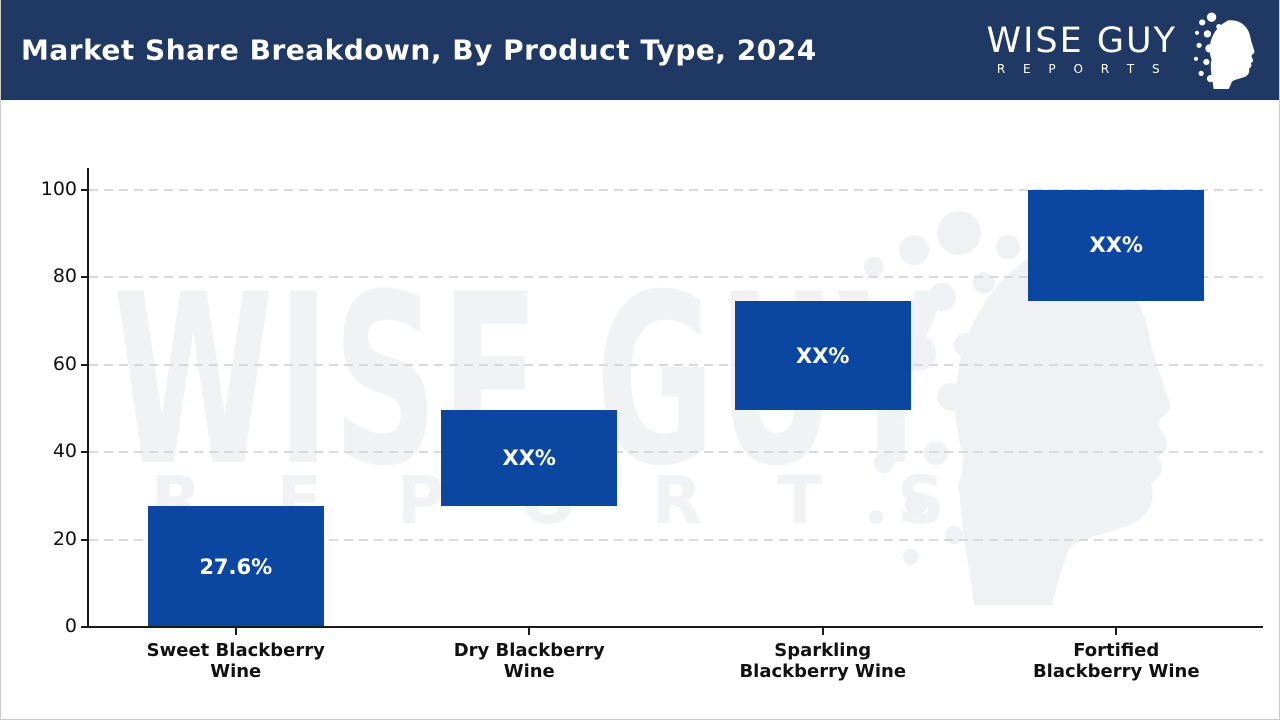 The image size is (1280, 720). I want to click on gridline-y100, so click(676, 190).